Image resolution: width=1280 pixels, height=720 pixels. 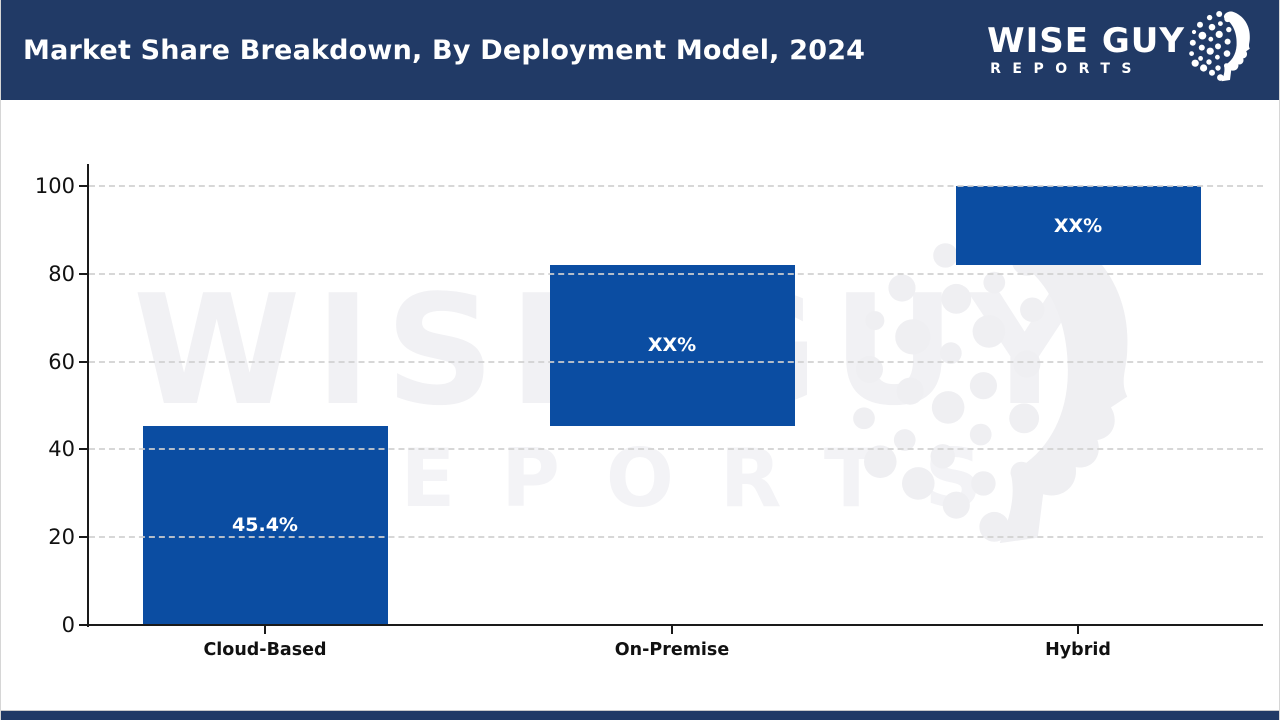 What do you see at coordinates (54, 186) in the screenshot?
I see `y-tick-label: 100` at bounding box center [54, 186].